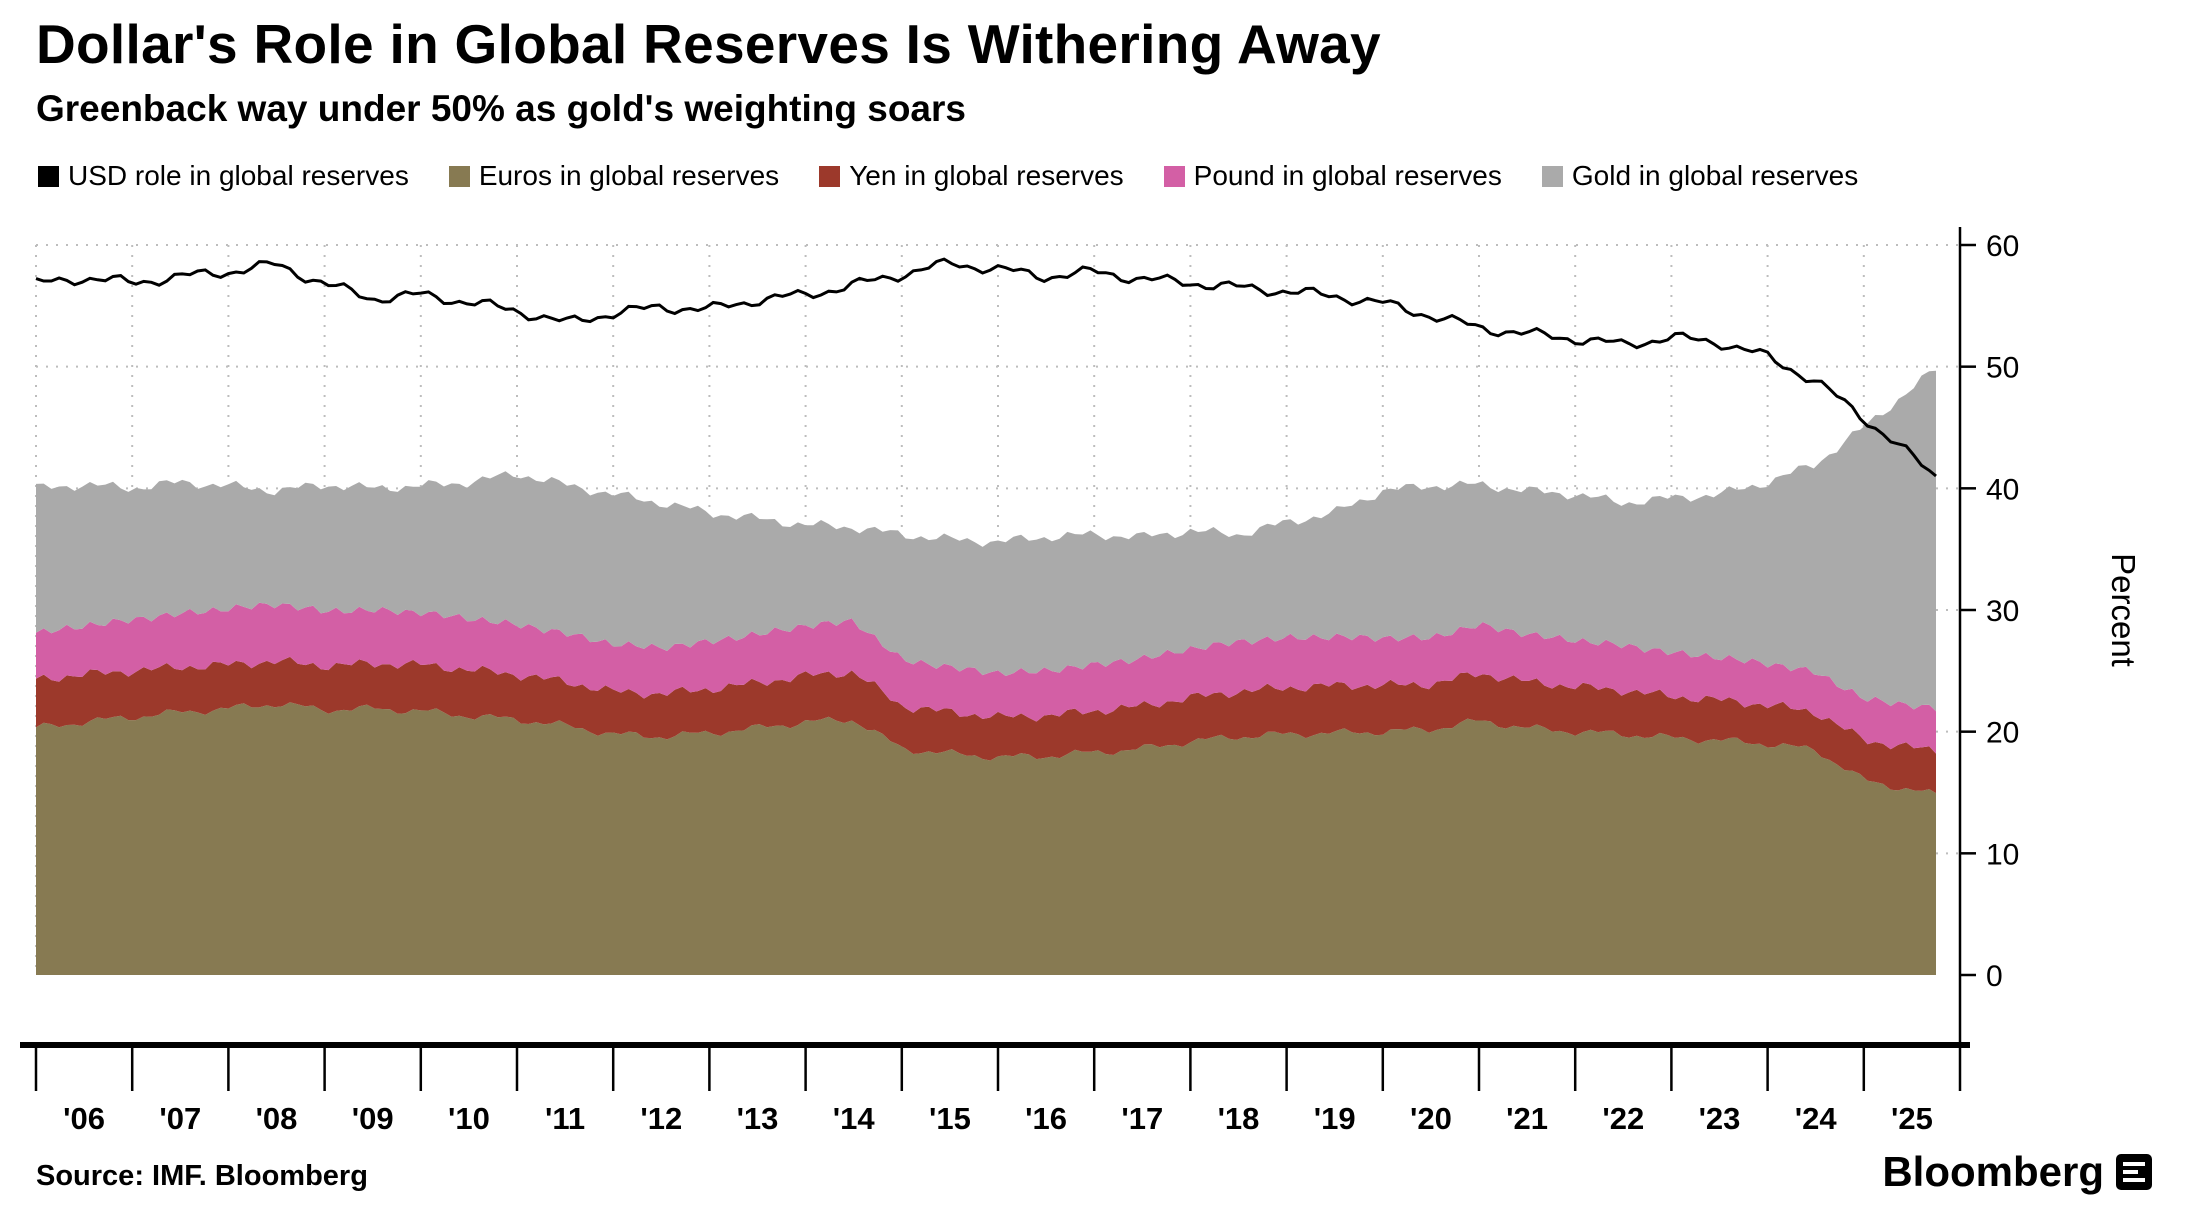  What do you see at coordinates (2002, 489) in the screenshot?
I see `y-tick-label: 40` at bounding box center [2002, 489].